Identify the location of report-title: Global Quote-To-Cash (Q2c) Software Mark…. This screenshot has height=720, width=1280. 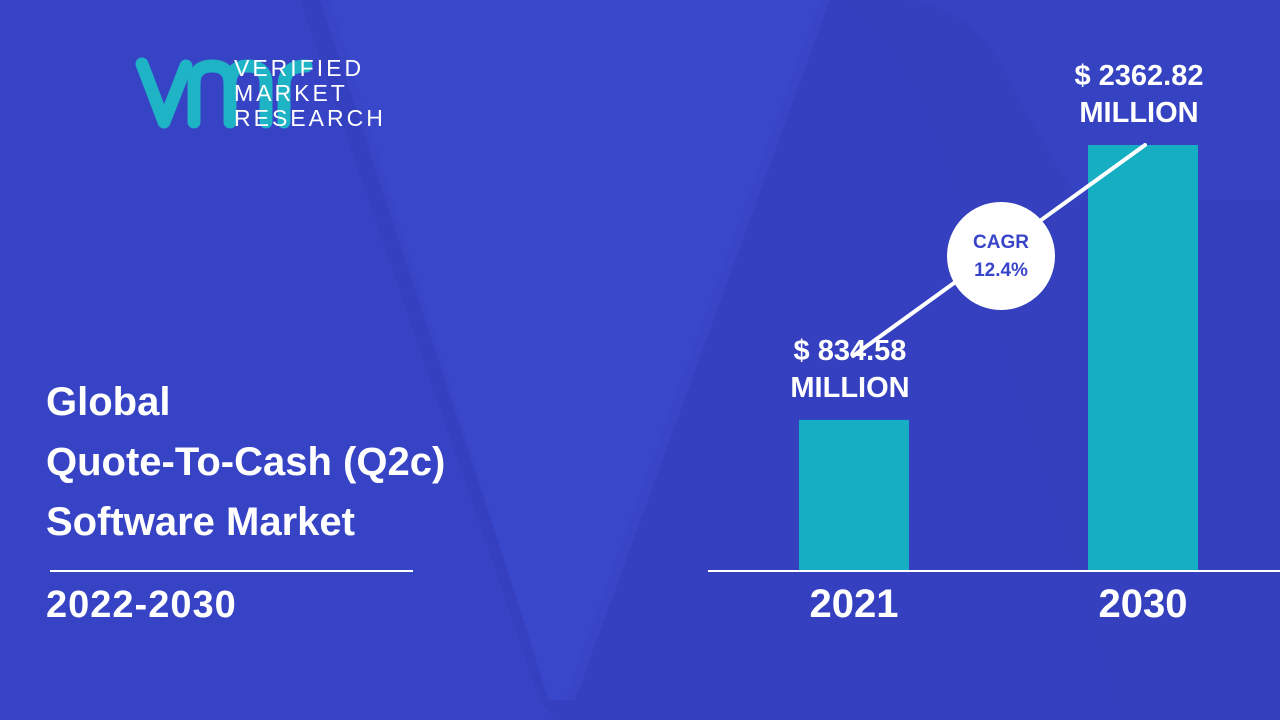
(245, 462).